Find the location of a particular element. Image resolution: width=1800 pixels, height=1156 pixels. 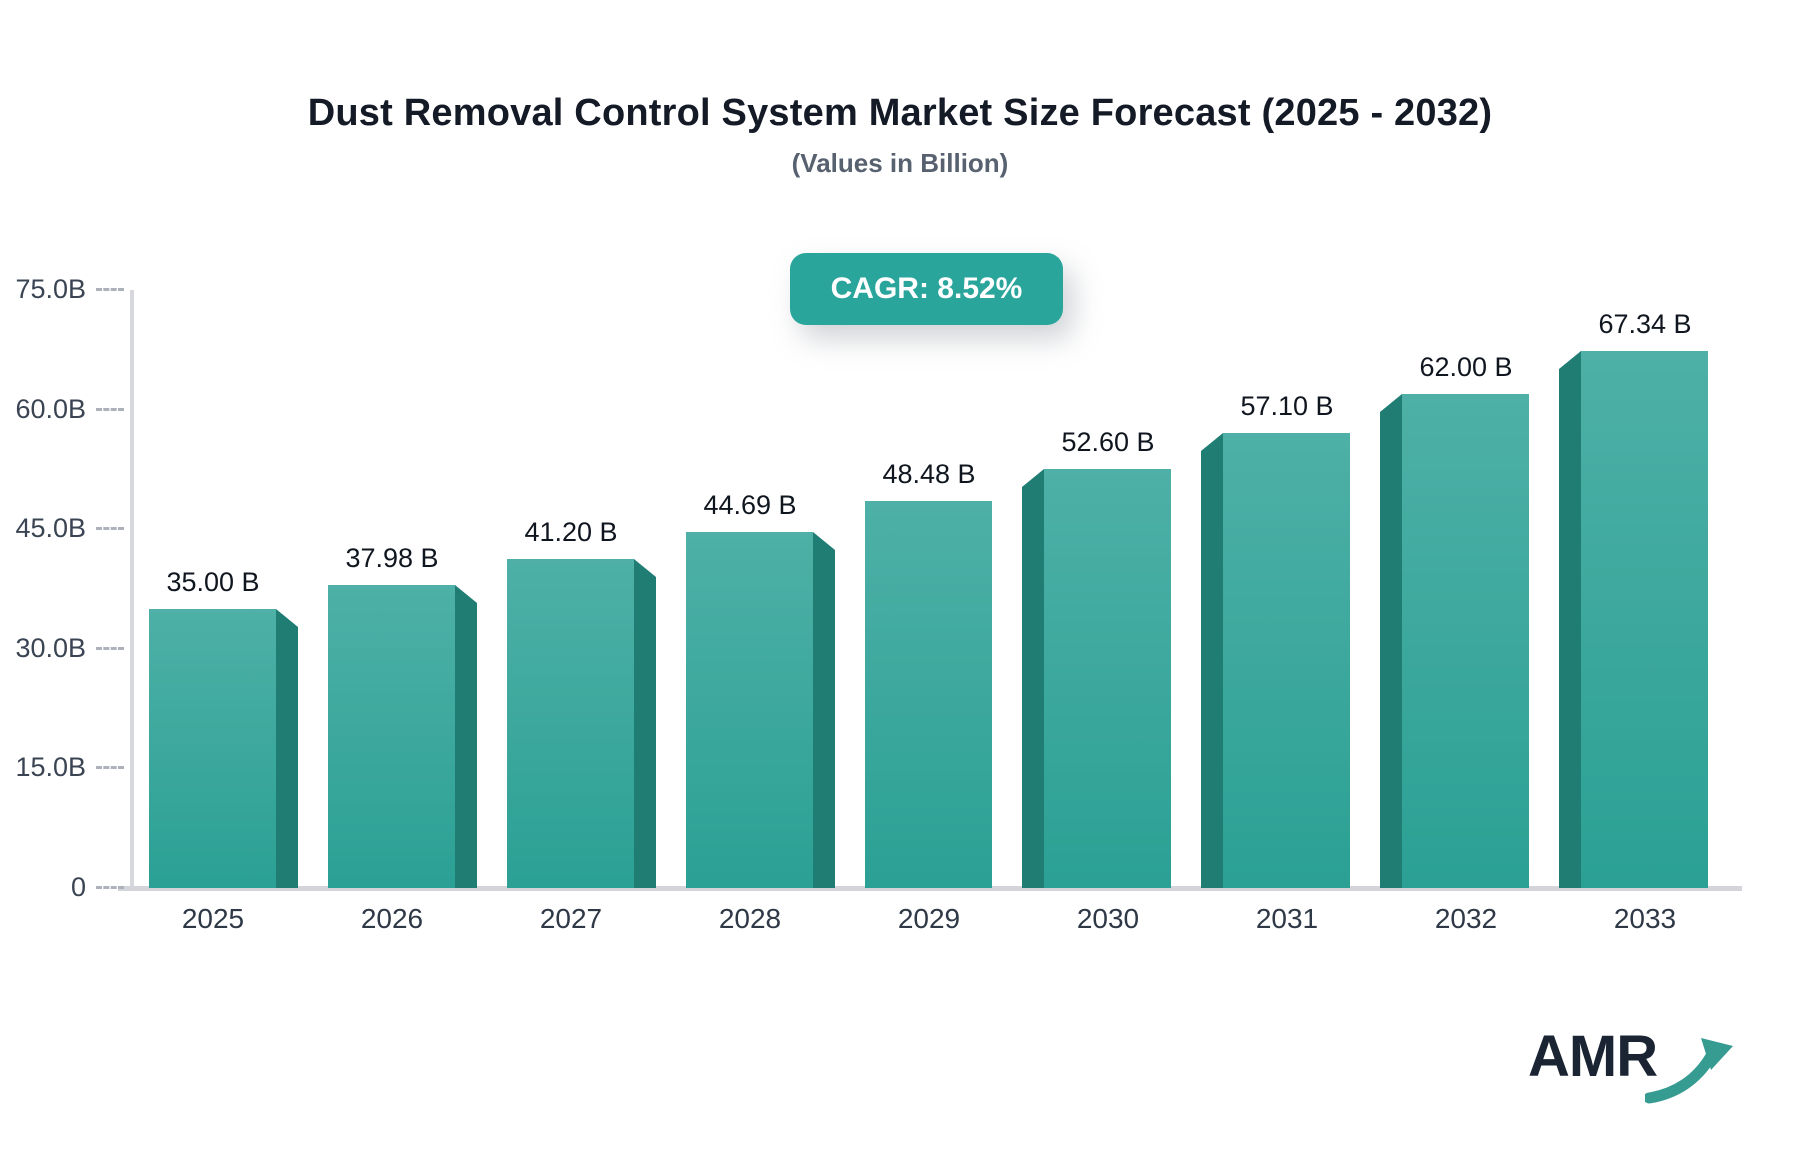

x-tick-label: 2032 is located at coordinates (1466, 918).